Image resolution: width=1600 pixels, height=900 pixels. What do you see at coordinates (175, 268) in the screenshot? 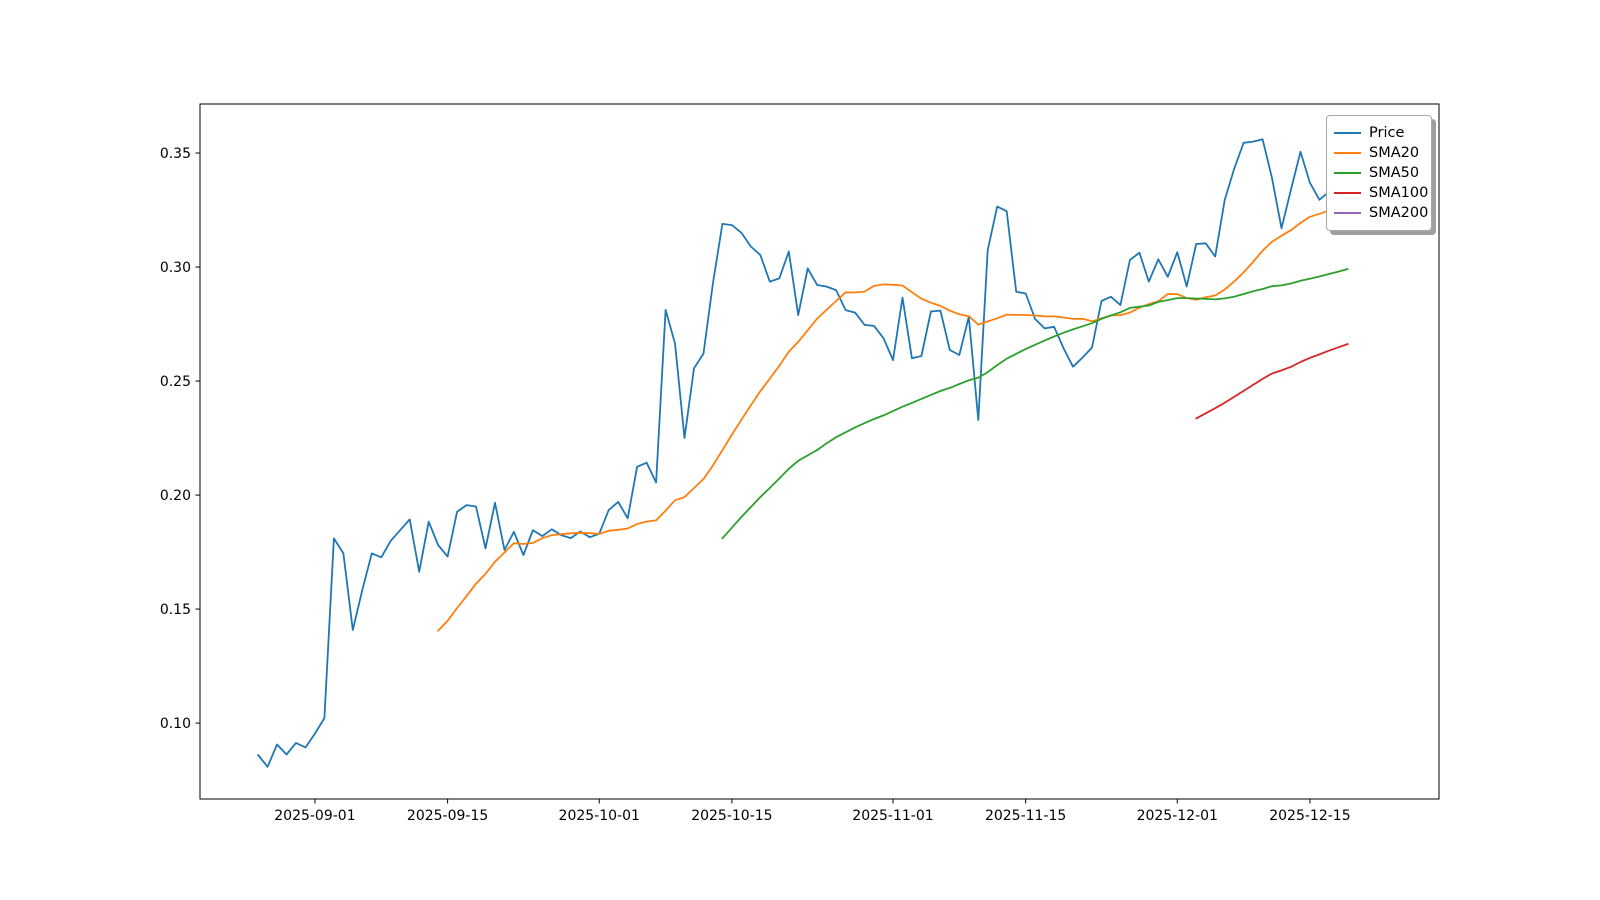
I see `y-tick-label: 0.30` at bounding box center [175, 268].